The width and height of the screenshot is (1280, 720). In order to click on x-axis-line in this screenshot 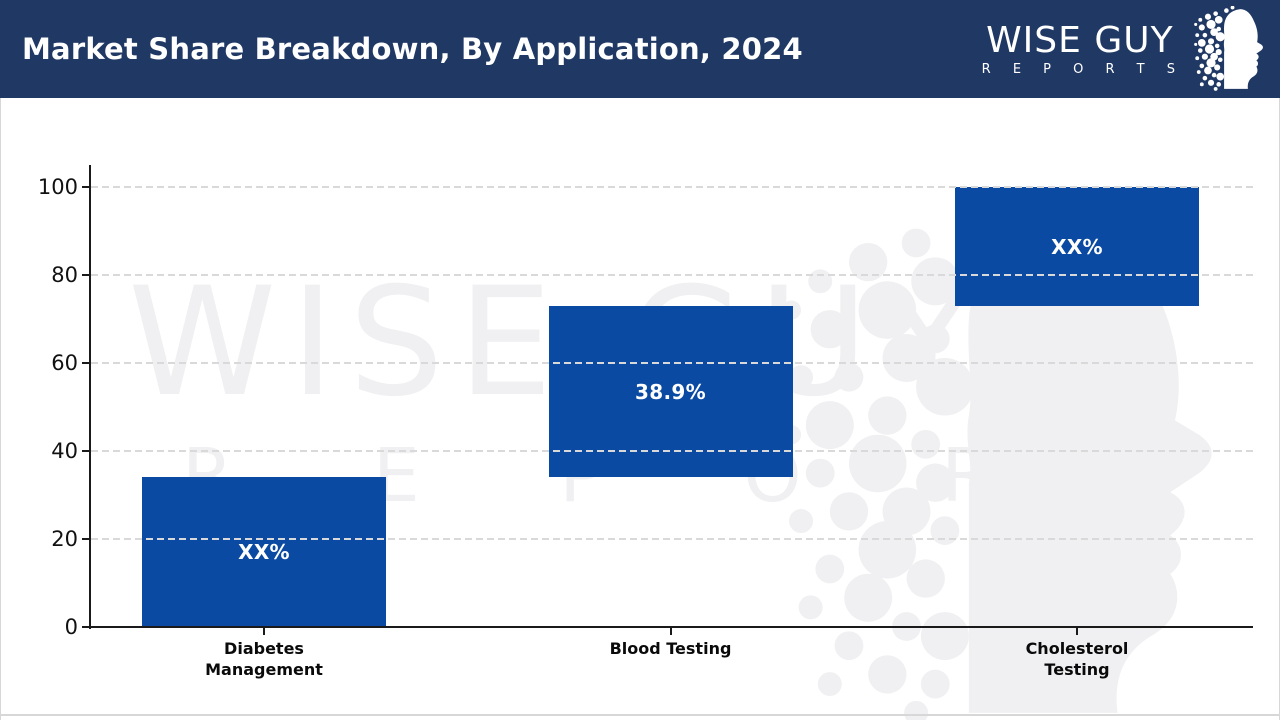, I will do `click(671, 626)`.